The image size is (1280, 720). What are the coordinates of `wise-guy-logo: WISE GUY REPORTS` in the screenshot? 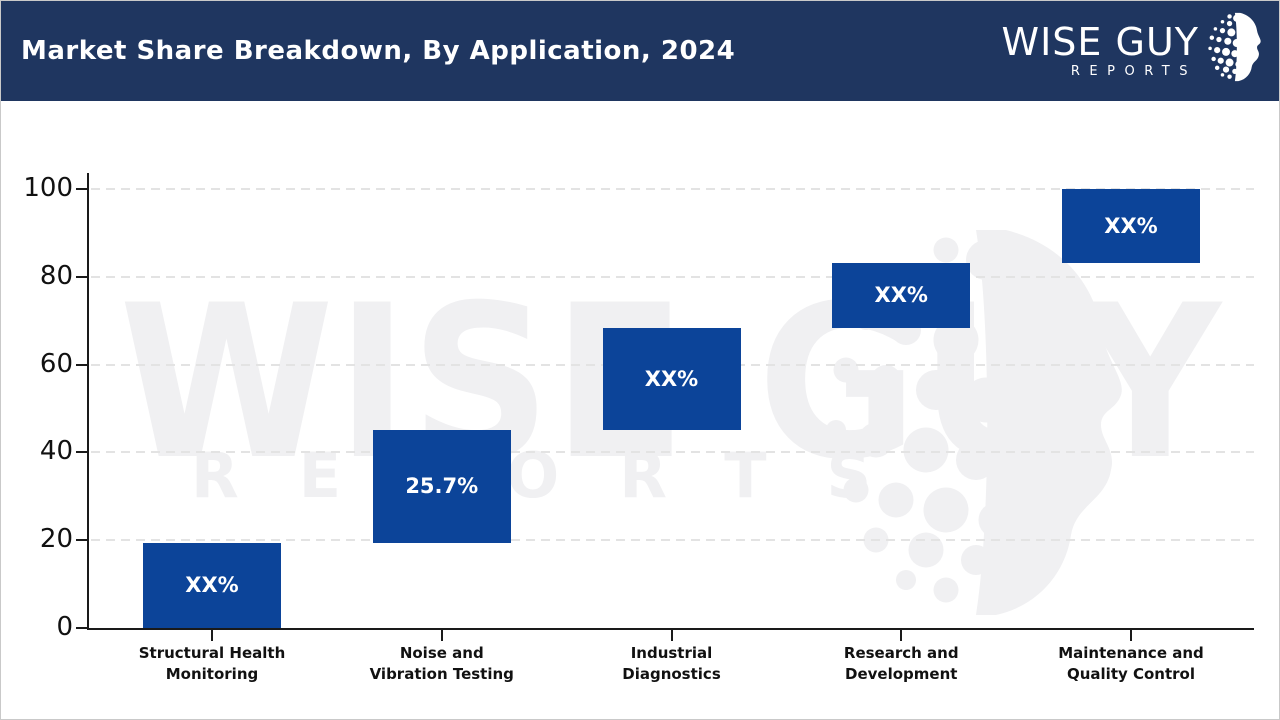 It's located at (1133, 51).